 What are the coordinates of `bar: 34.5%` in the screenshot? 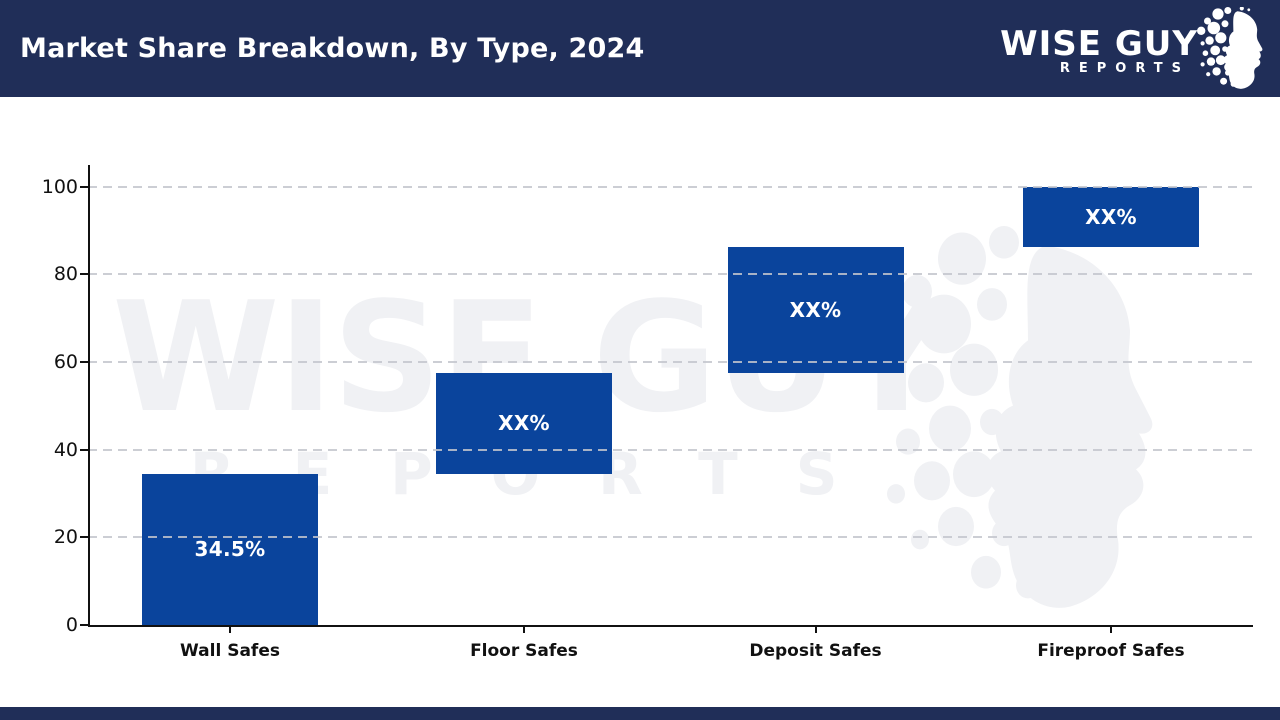 It's located at (230, 549).